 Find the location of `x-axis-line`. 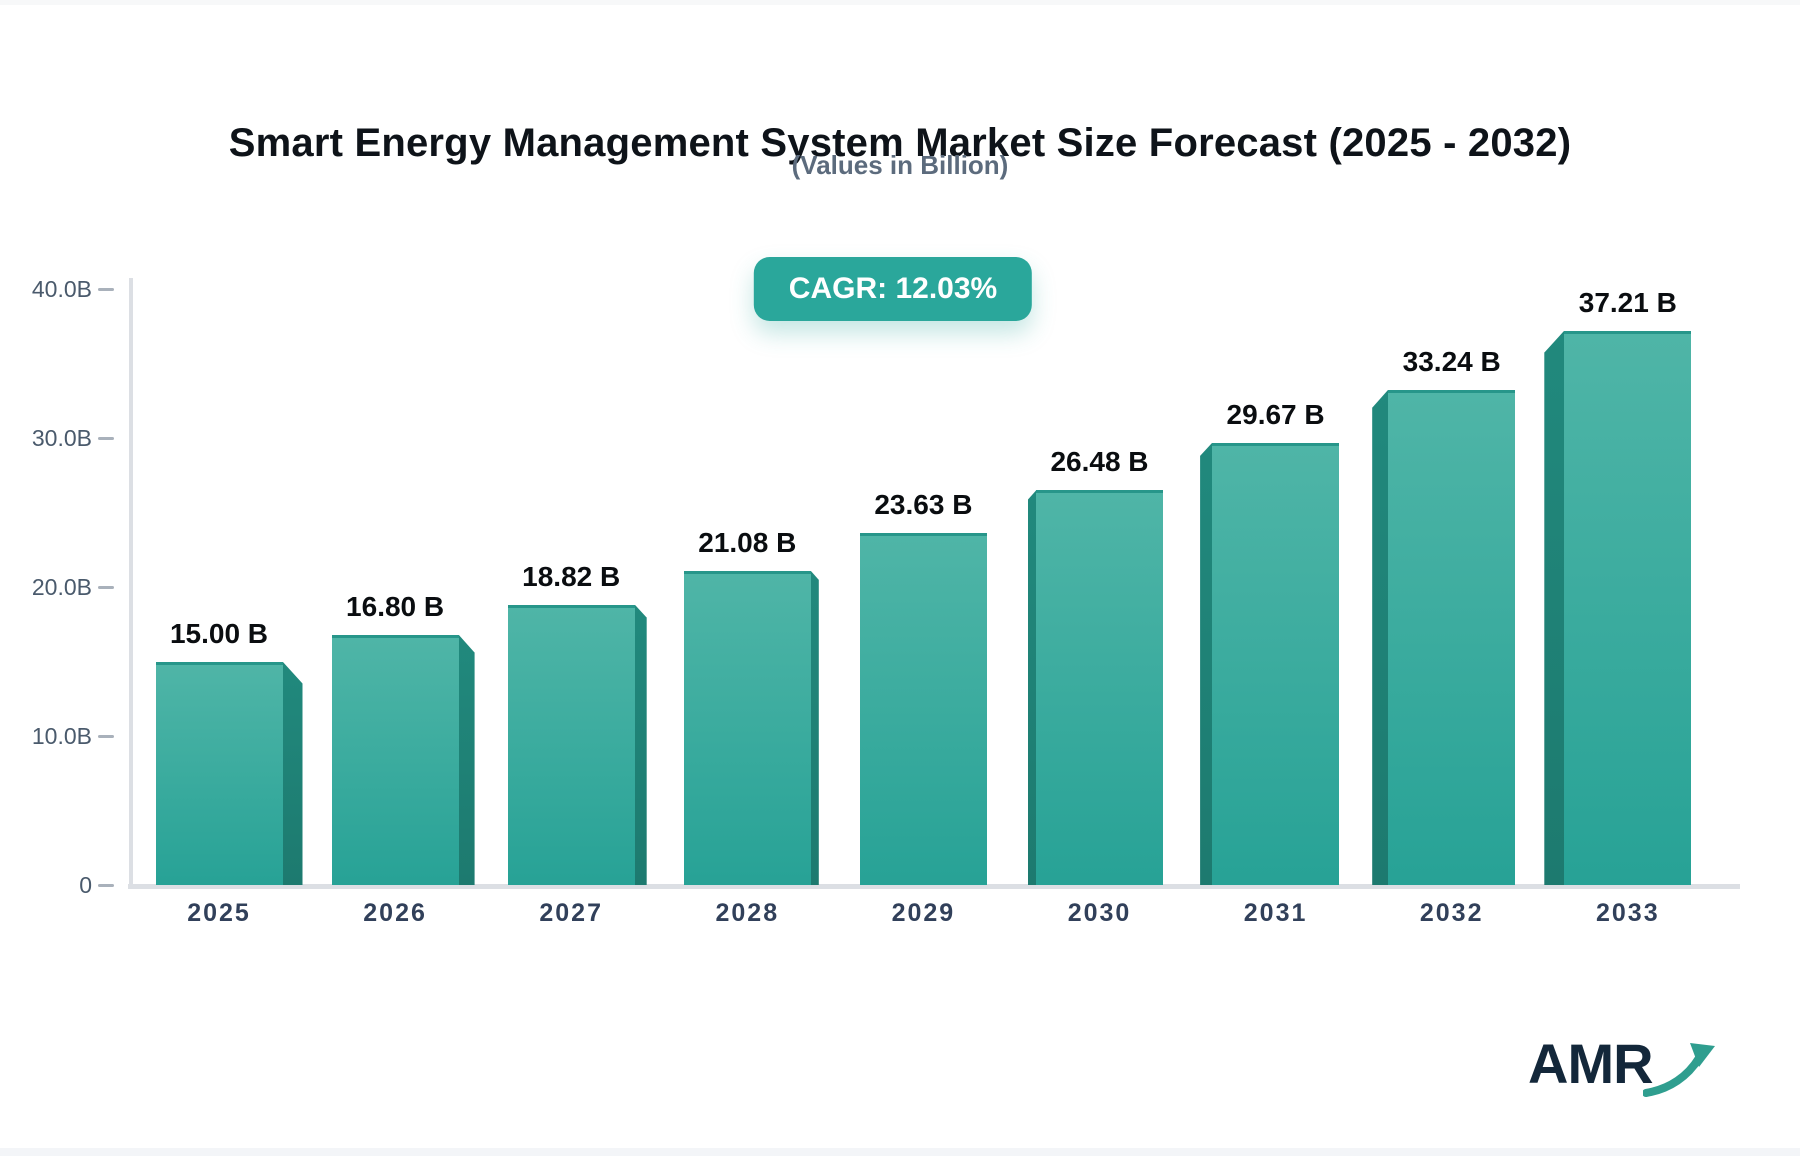

x-axis-line is located at coordinates (934, 886).